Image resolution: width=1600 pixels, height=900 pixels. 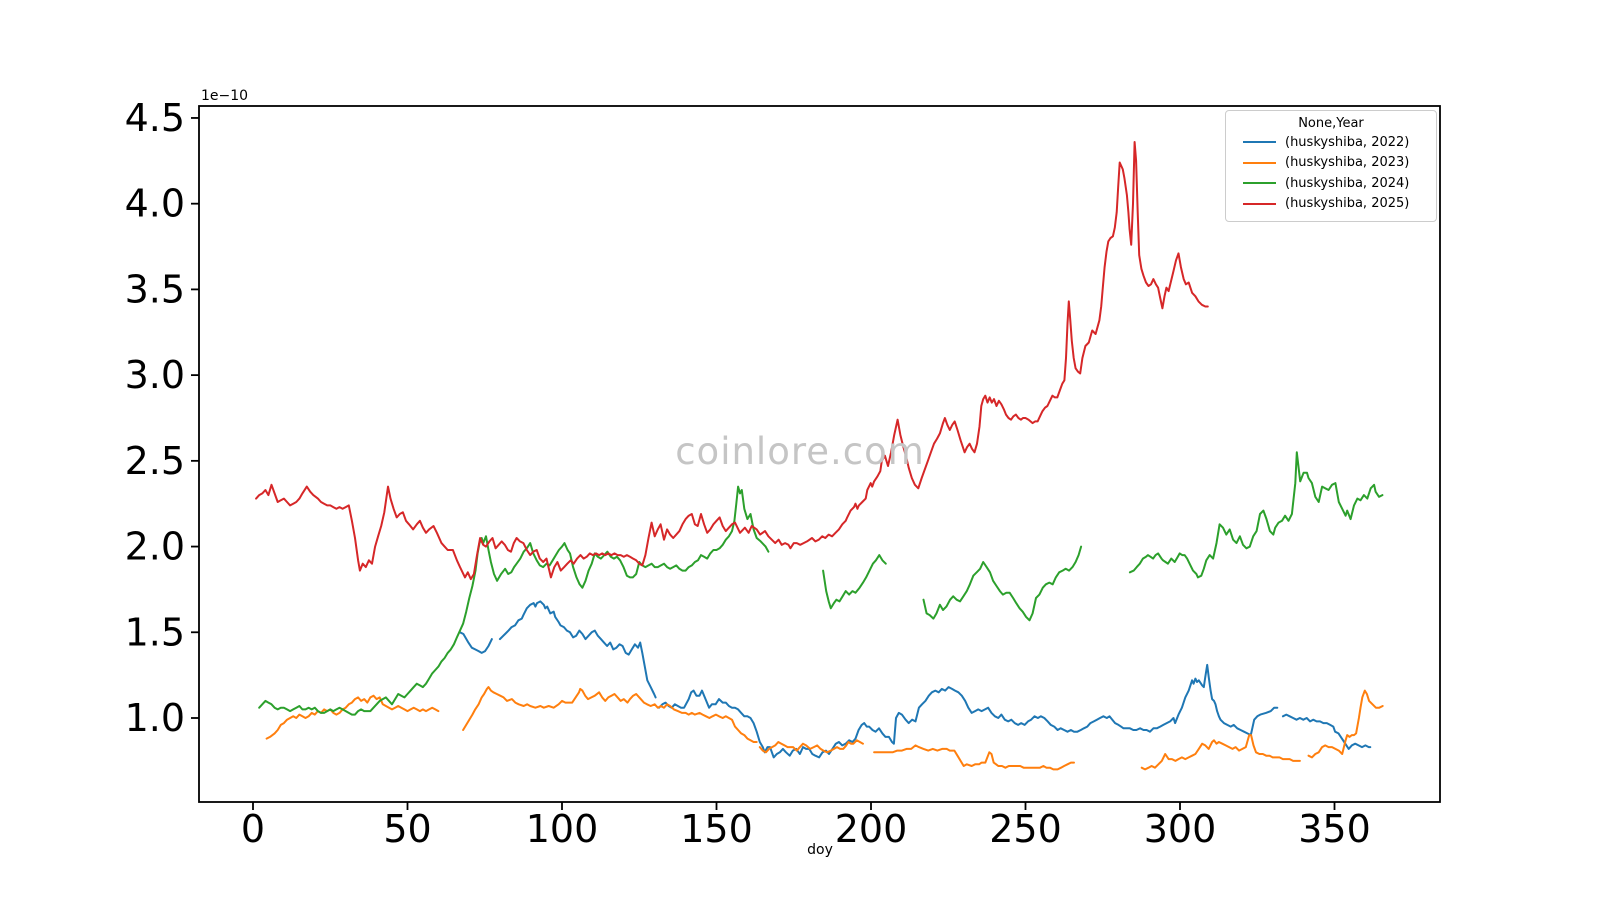 I want to click on series-line-2023-seg2, so click(x=811, y=746).